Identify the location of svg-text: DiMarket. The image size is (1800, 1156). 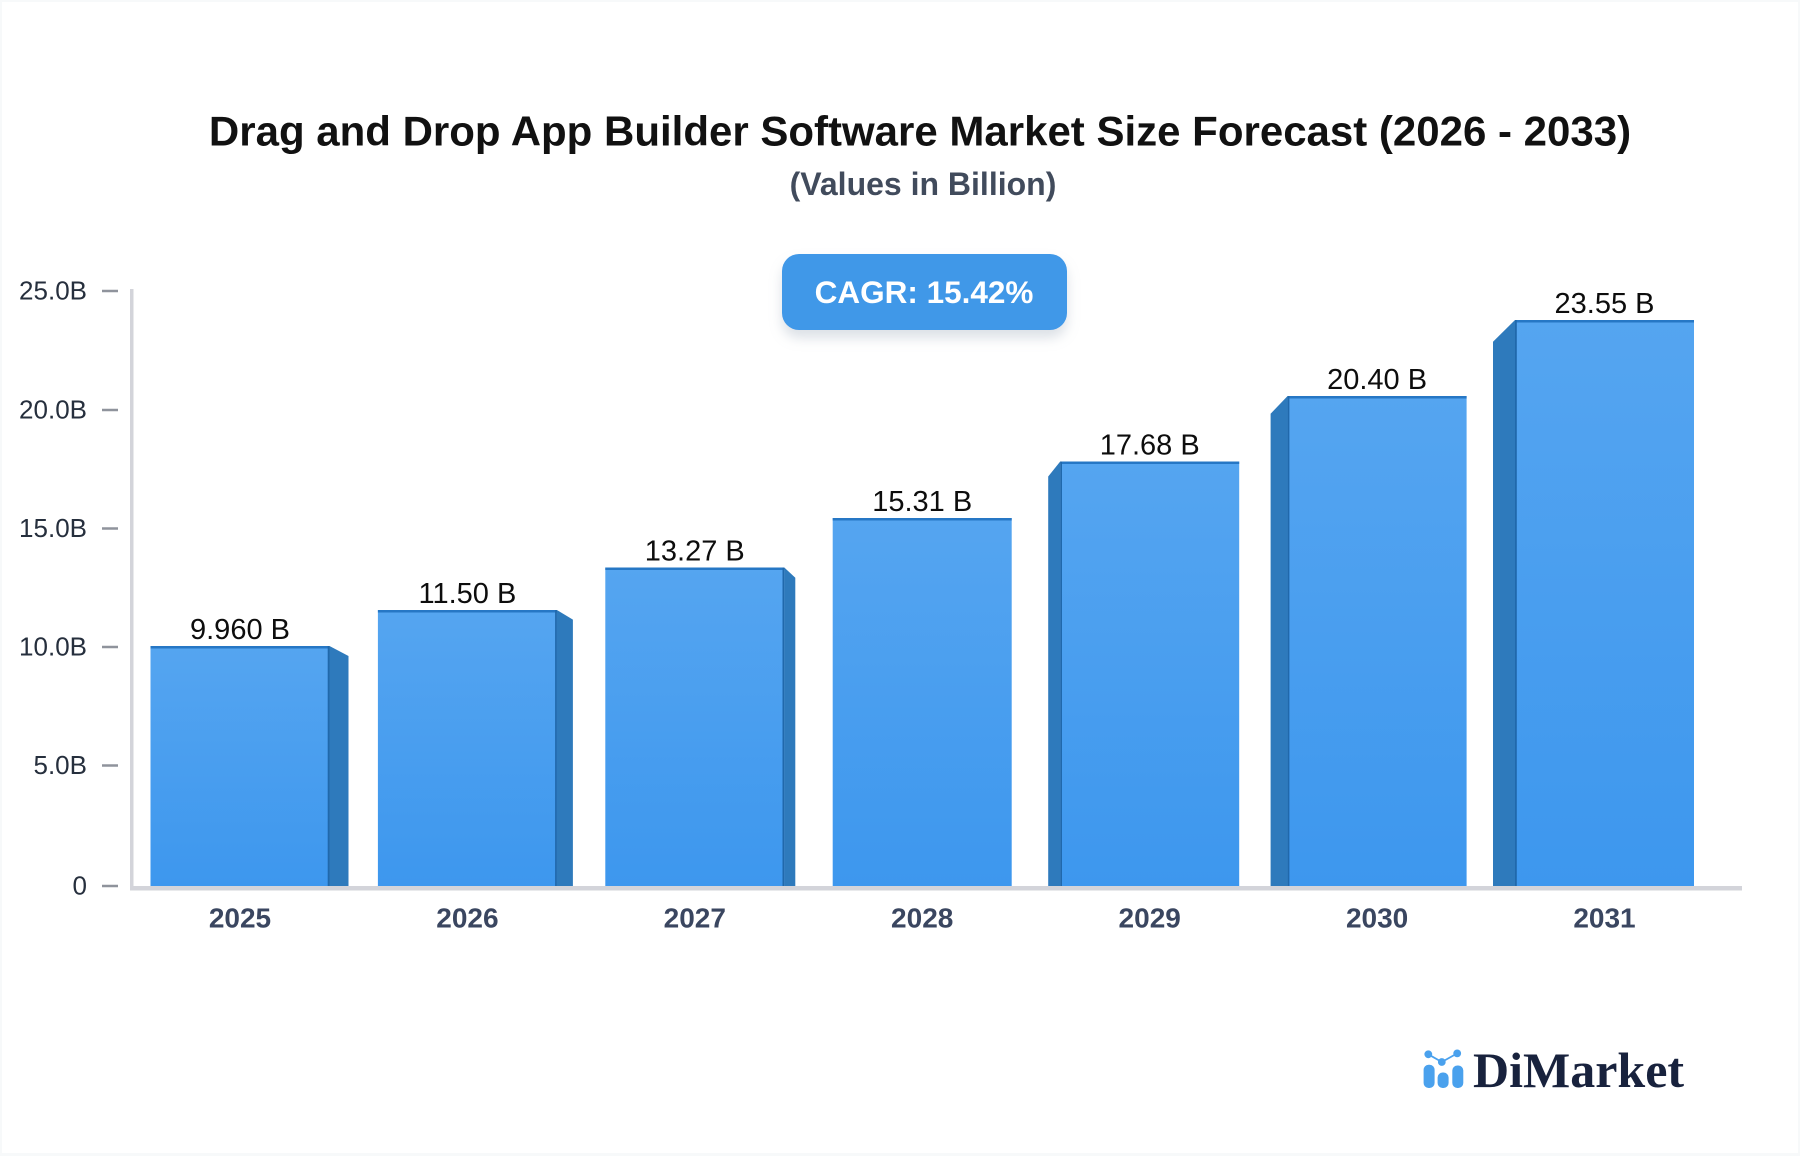
(1578, 1070).